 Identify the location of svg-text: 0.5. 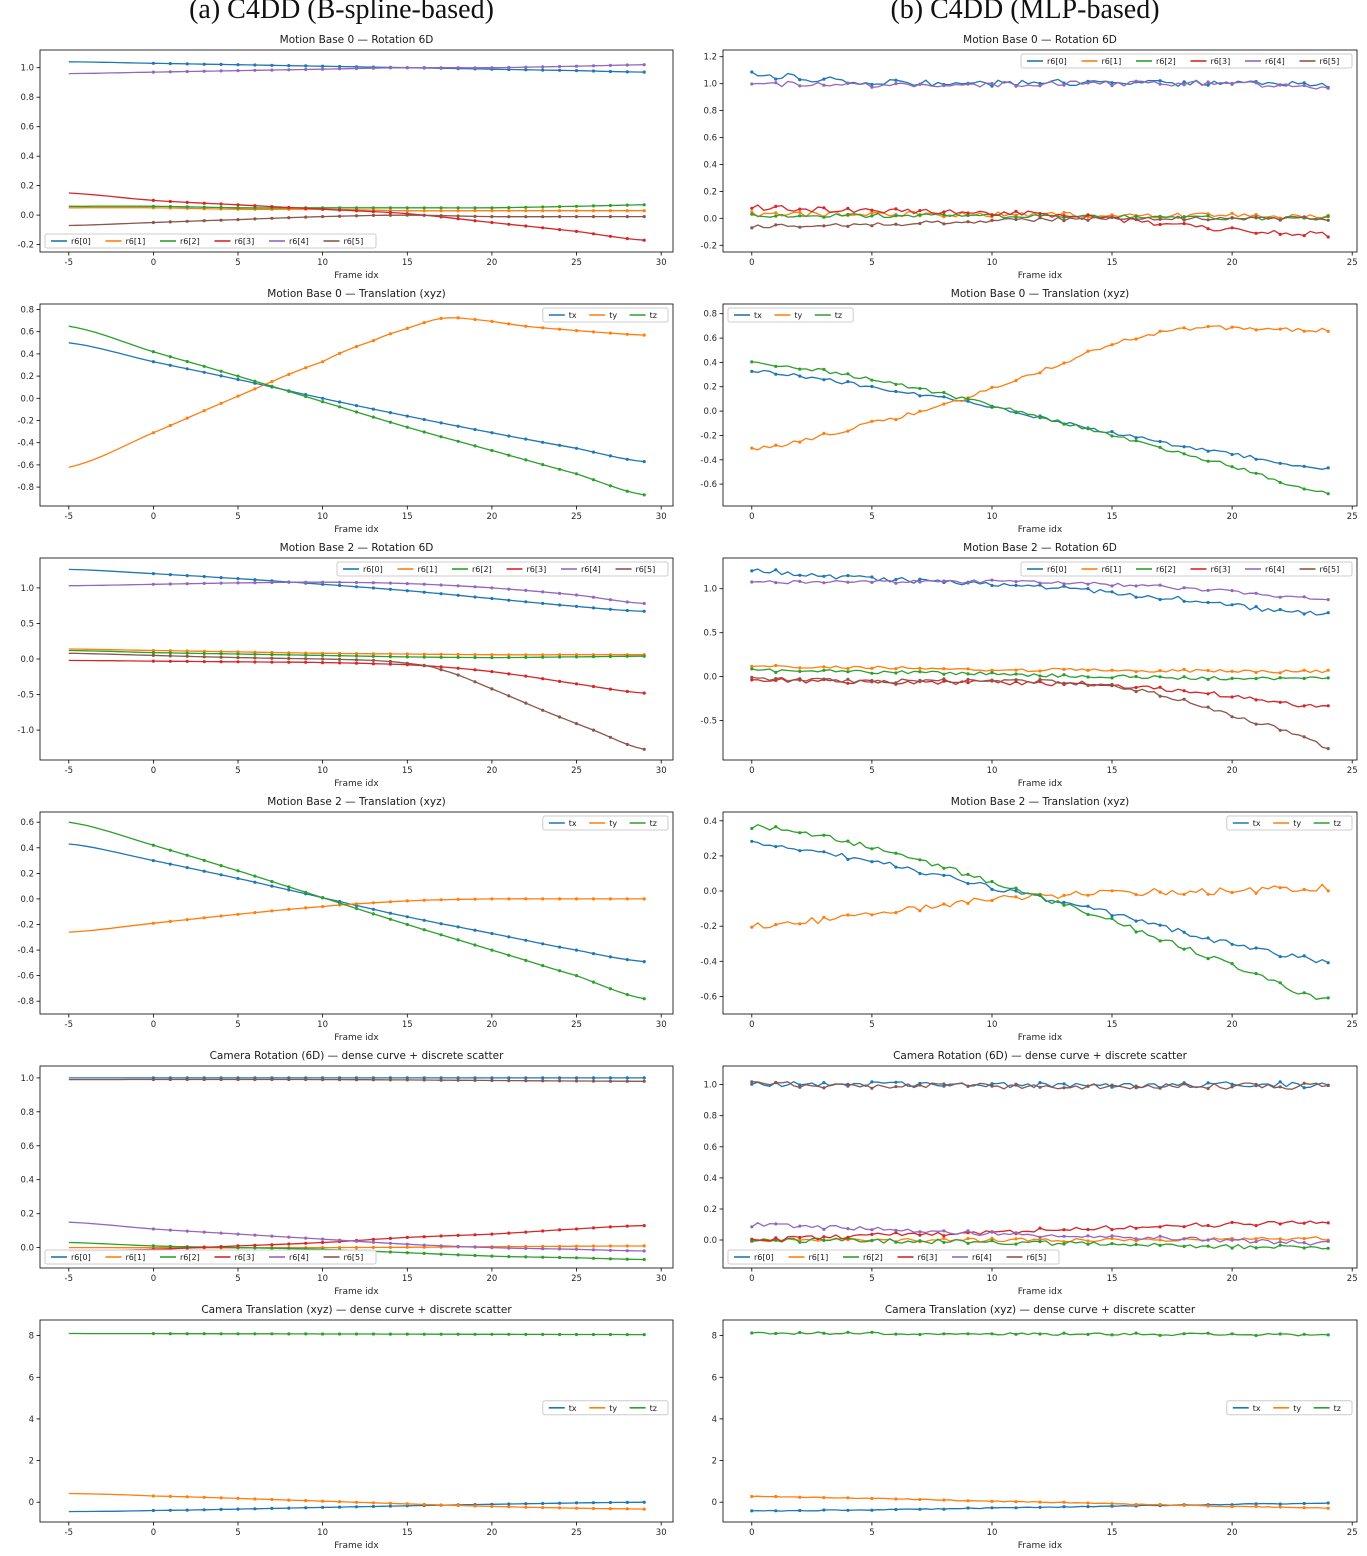
(27, 624).